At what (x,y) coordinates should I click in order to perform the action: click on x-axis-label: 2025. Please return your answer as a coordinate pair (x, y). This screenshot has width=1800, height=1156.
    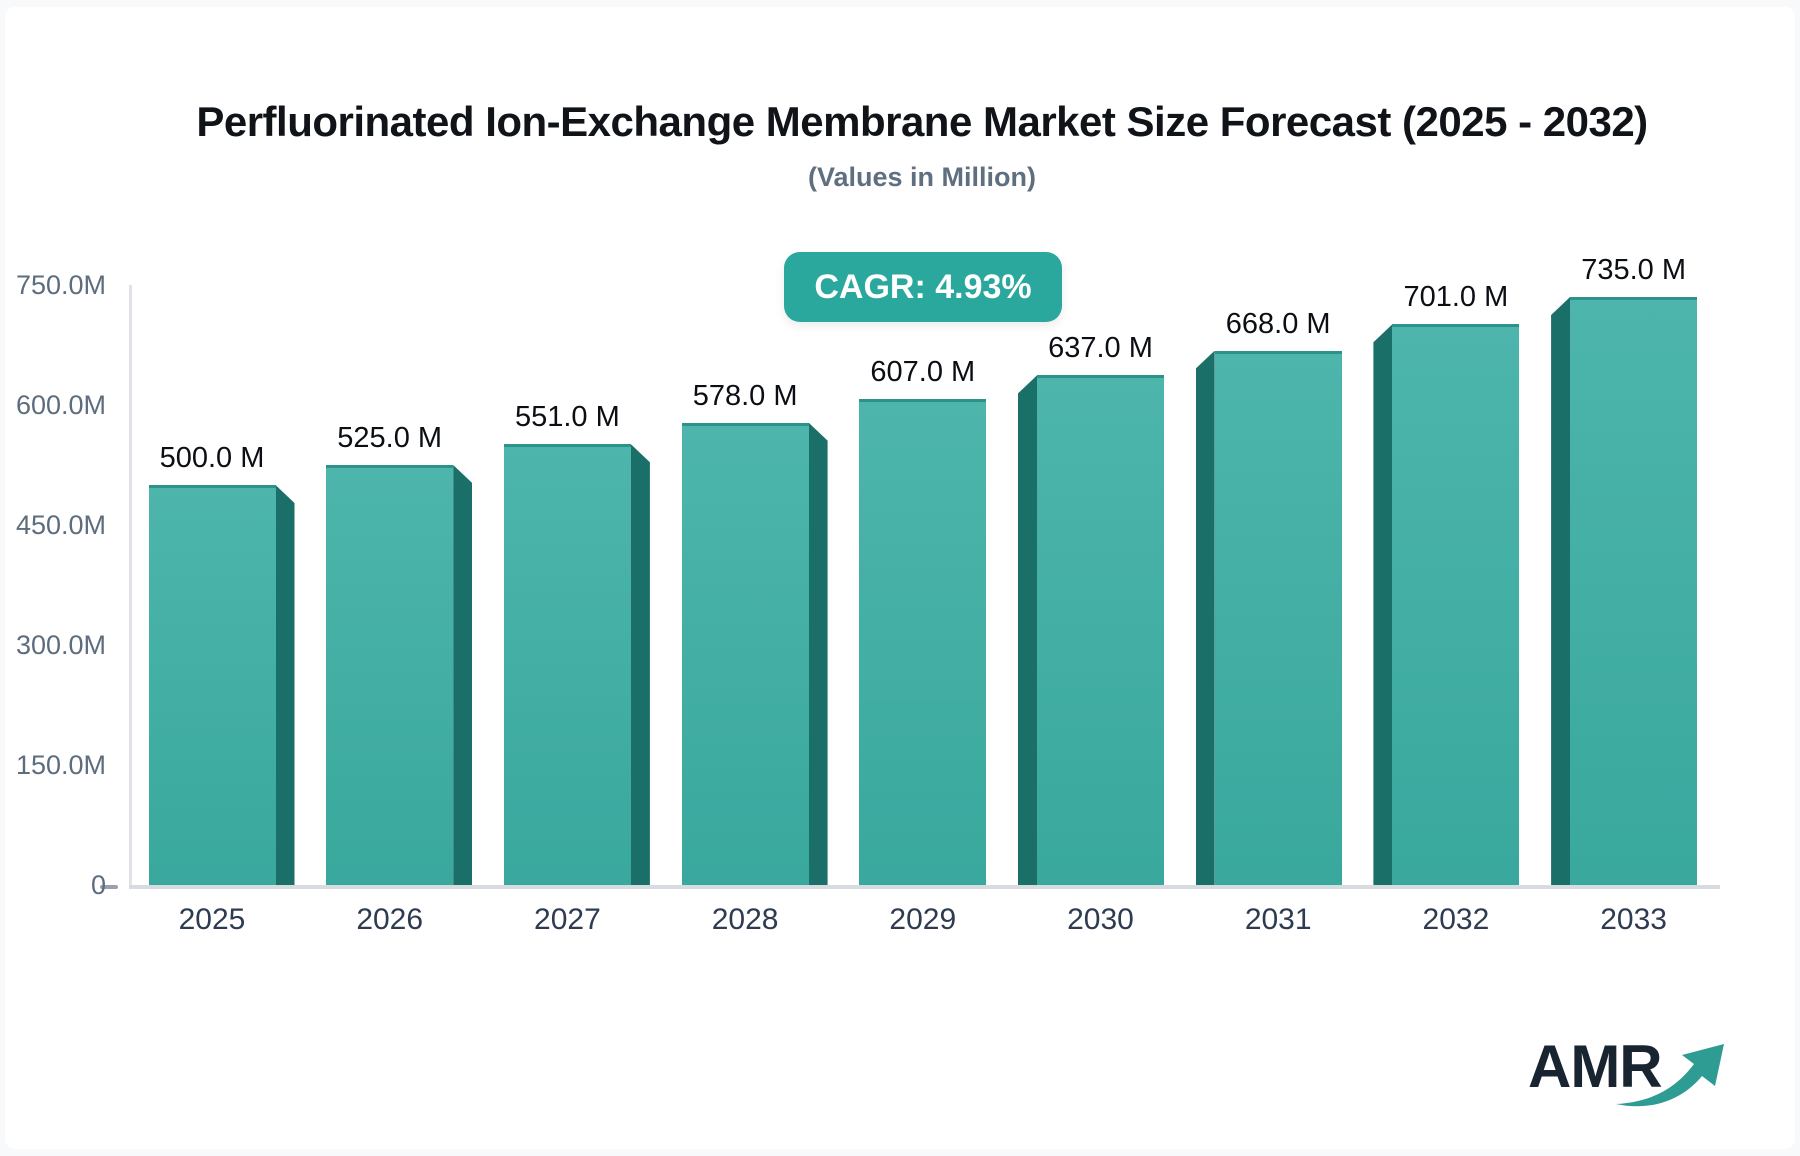
    Looking at the image, I should click on (212, 919).